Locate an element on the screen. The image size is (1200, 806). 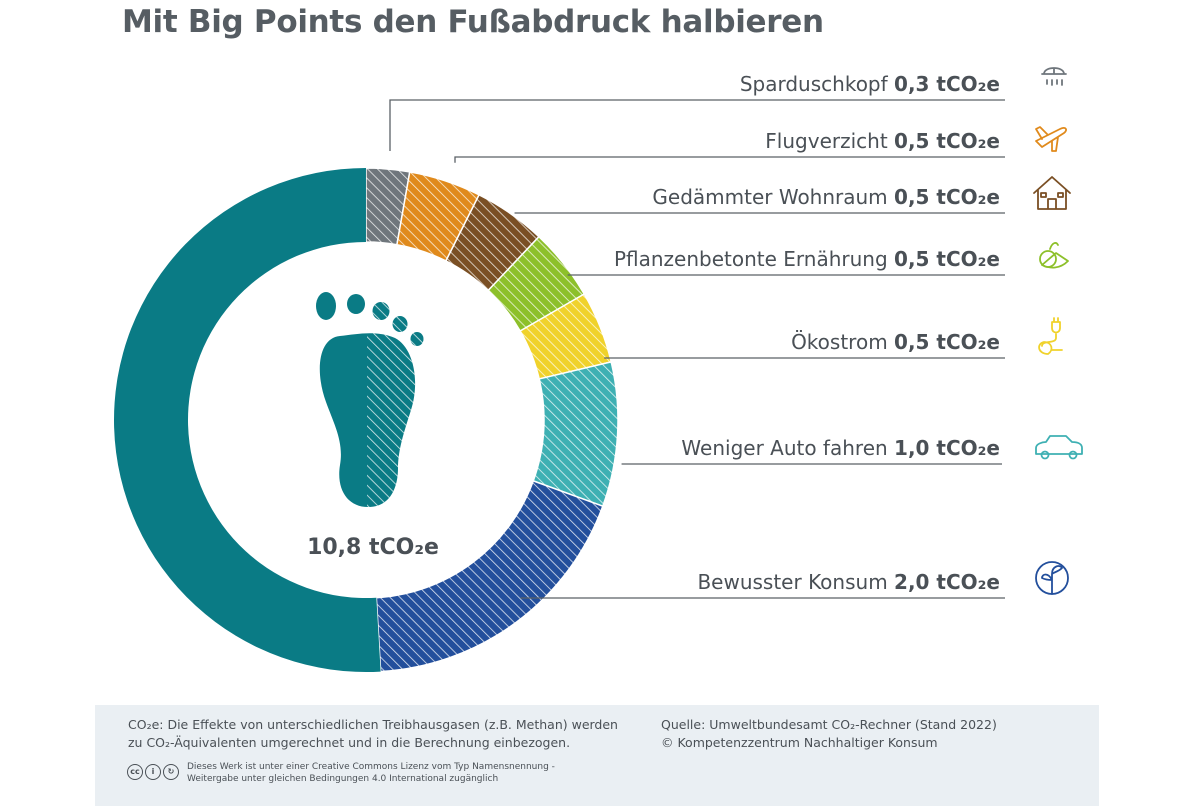
airplane-icon is located at coordinates (1051, 139).